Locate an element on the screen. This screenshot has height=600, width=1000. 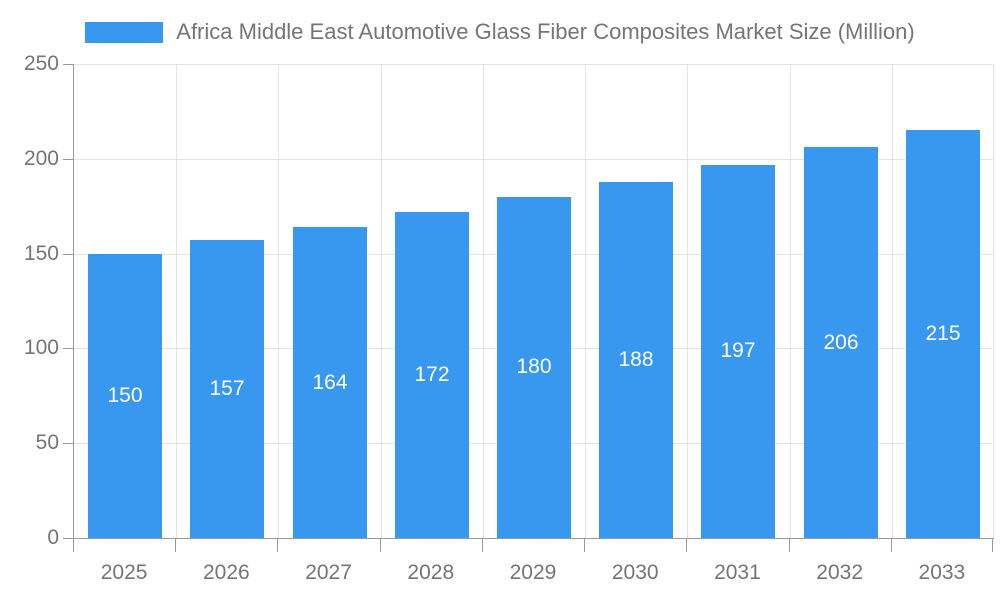
x-axis-tick-label: 2027 is located at coordinates (328, 572).